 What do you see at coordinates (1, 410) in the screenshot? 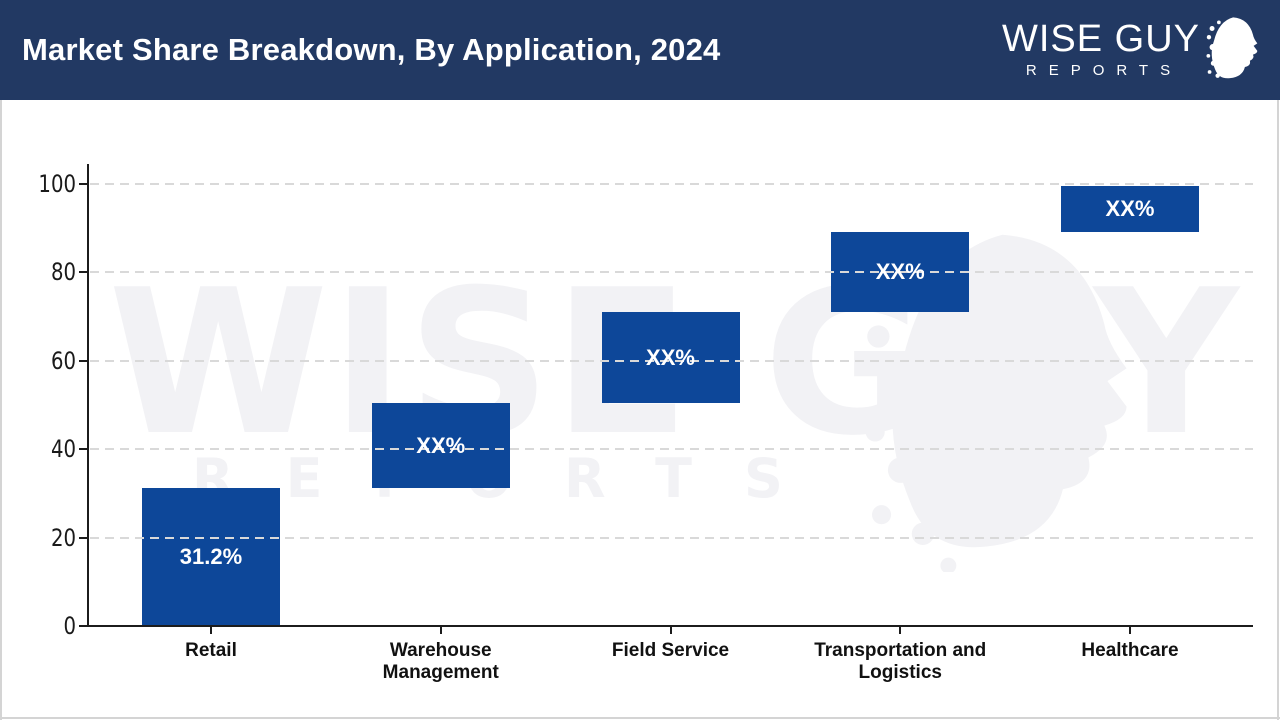
I see `page-border-left` at bounding box center [1, 410].